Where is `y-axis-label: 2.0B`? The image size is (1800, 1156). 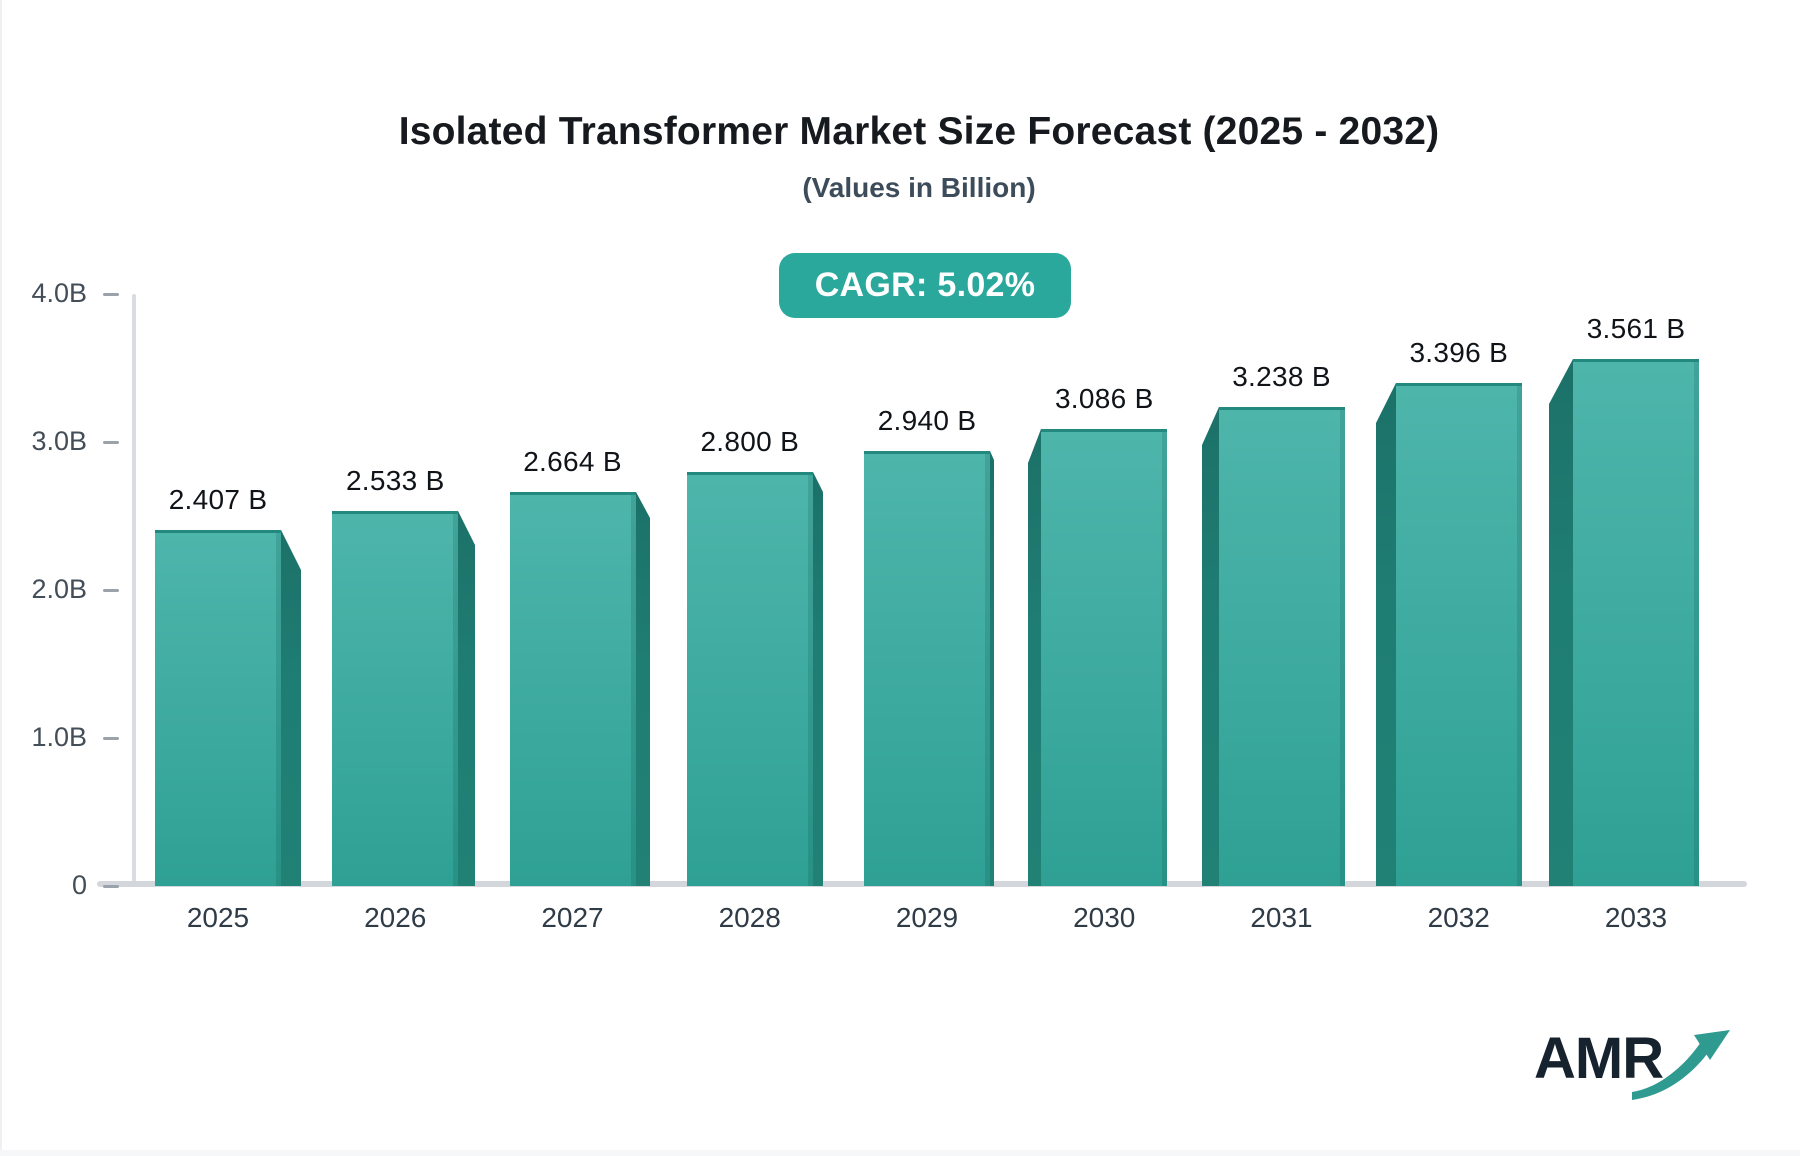 y-axis-label: 2.0B is located at coordinates (59, 589).